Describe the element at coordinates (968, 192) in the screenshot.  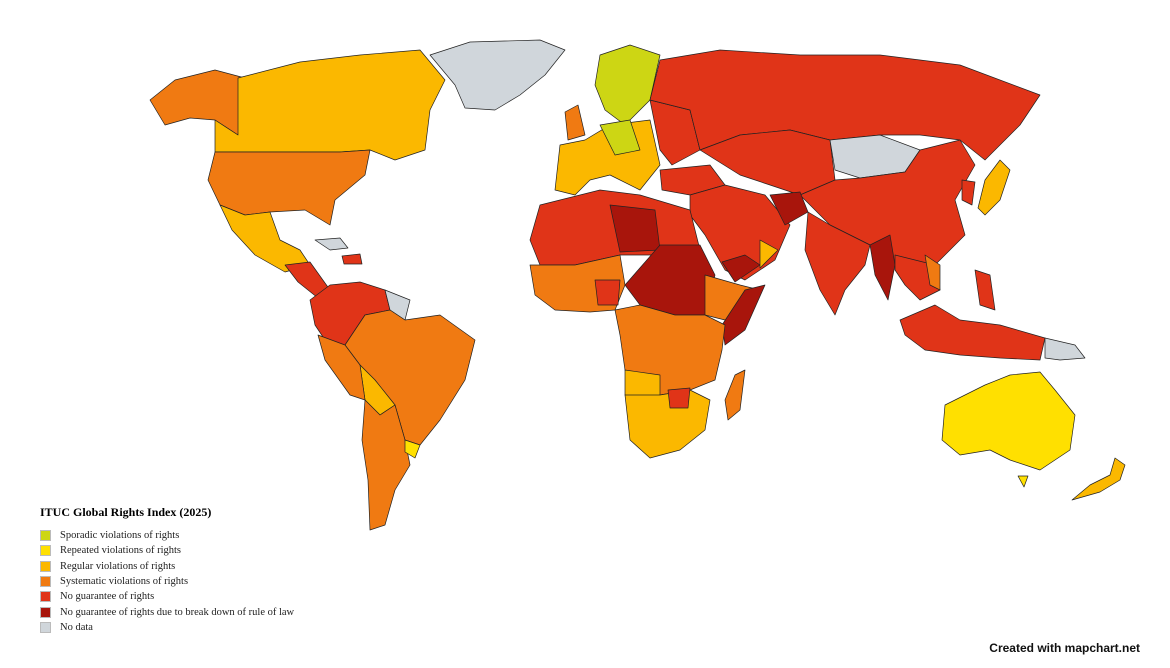
I see `region-korea` at that location.